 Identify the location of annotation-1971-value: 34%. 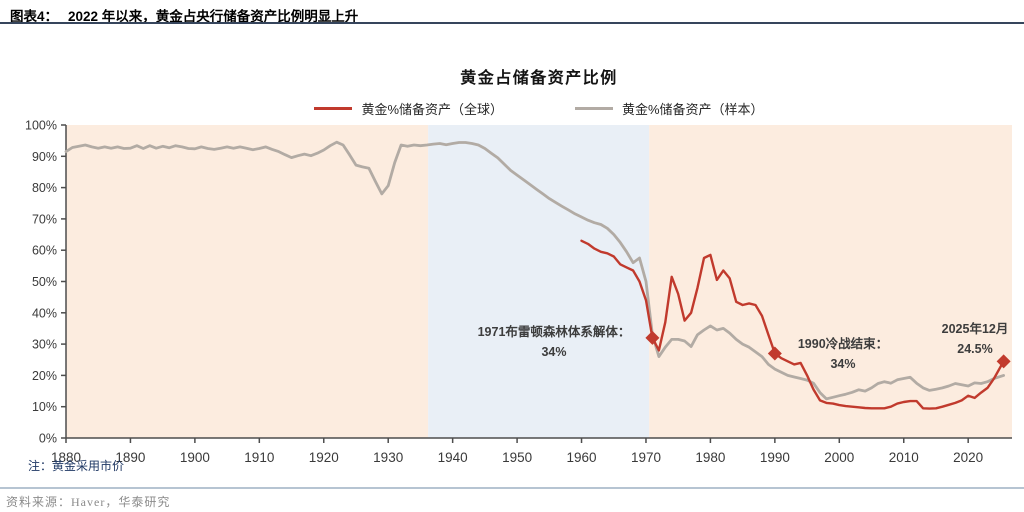
(554, 352).